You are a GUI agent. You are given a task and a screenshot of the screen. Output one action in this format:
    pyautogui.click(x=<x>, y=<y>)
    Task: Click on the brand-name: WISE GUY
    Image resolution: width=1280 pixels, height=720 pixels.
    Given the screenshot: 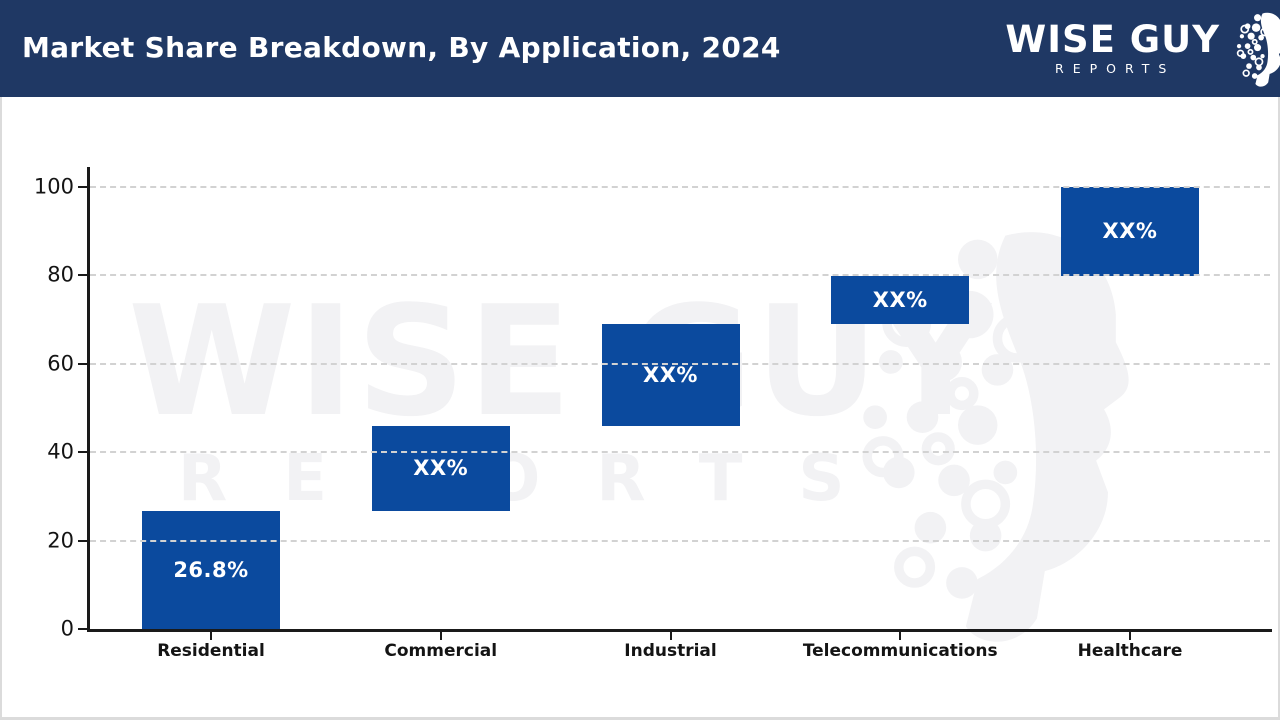 What is the action you would take?
    pyautogui.click(x=1112, y=40)
    